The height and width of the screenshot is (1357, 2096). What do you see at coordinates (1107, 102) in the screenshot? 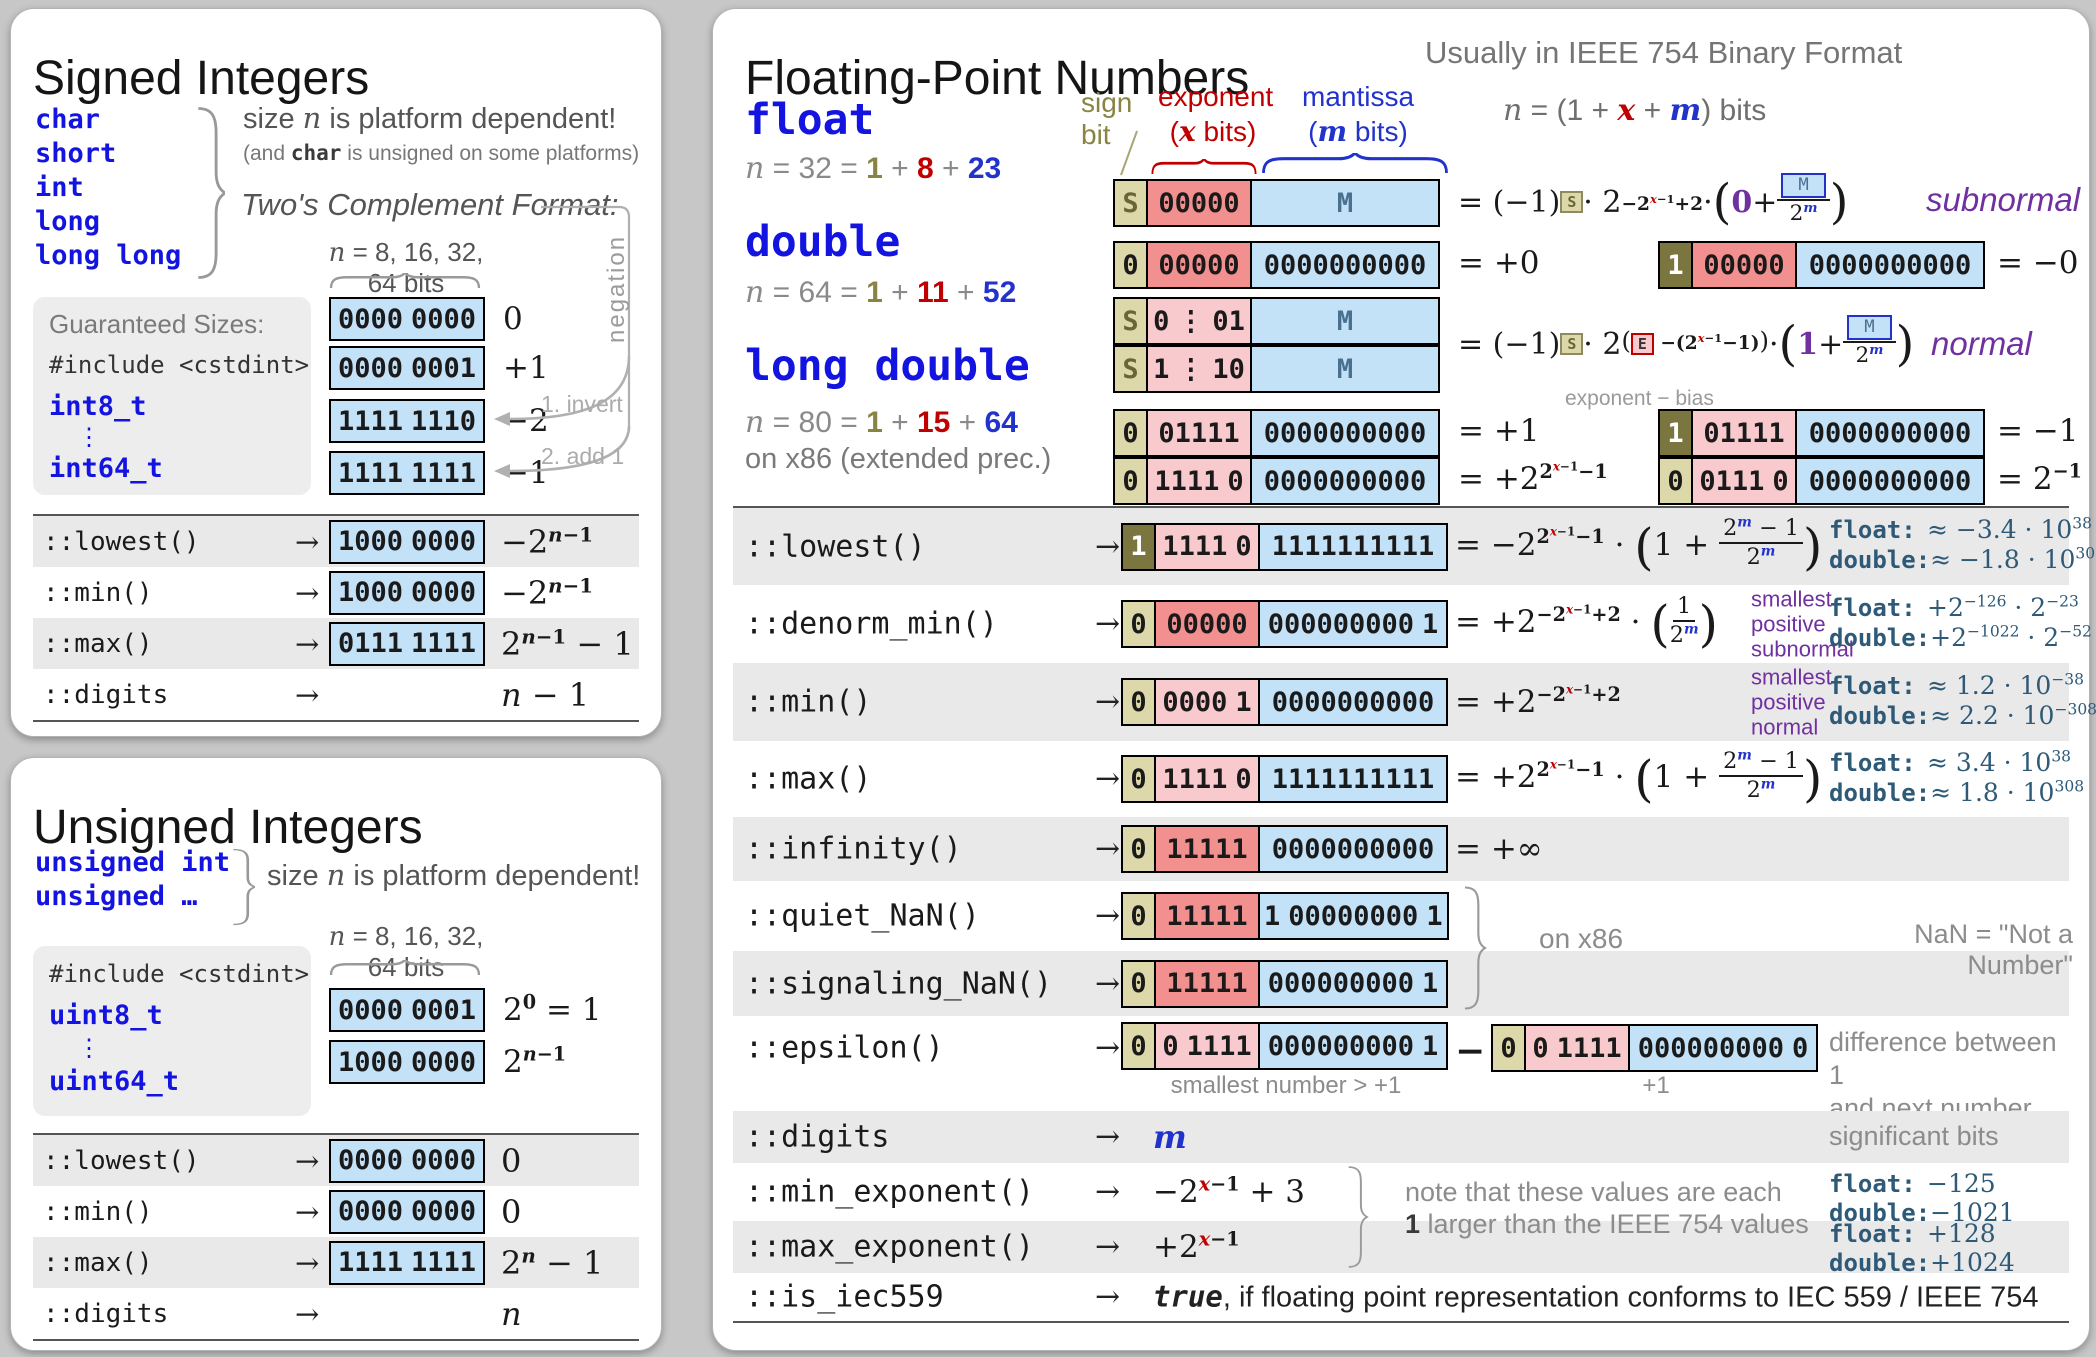
I see `sign-label: sign` at bounding box center [1107, 102].